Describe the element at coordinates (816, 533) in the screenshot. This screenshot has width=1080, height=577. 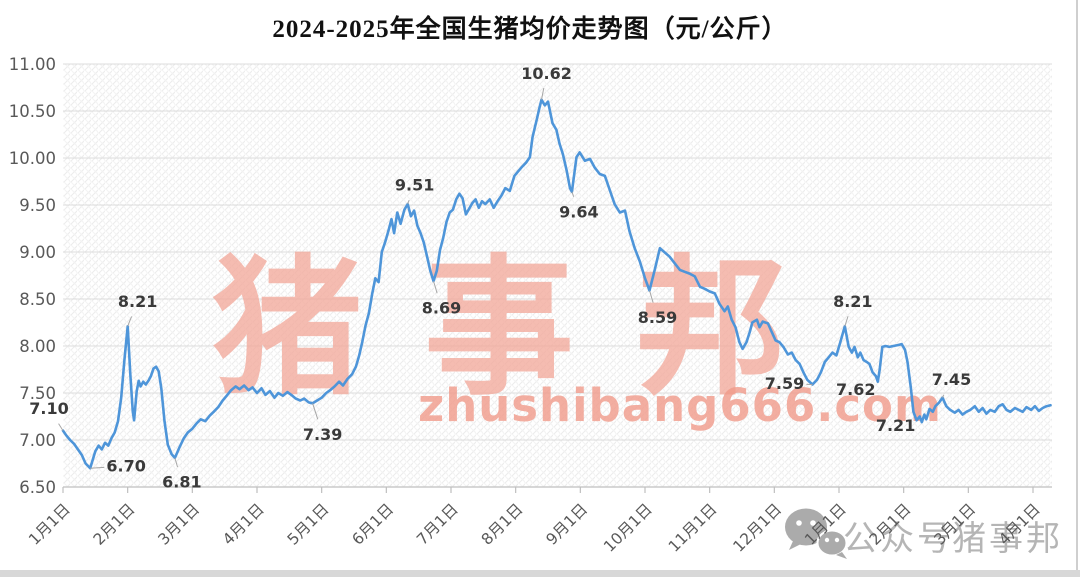
I see `wechat-icon` at that location.